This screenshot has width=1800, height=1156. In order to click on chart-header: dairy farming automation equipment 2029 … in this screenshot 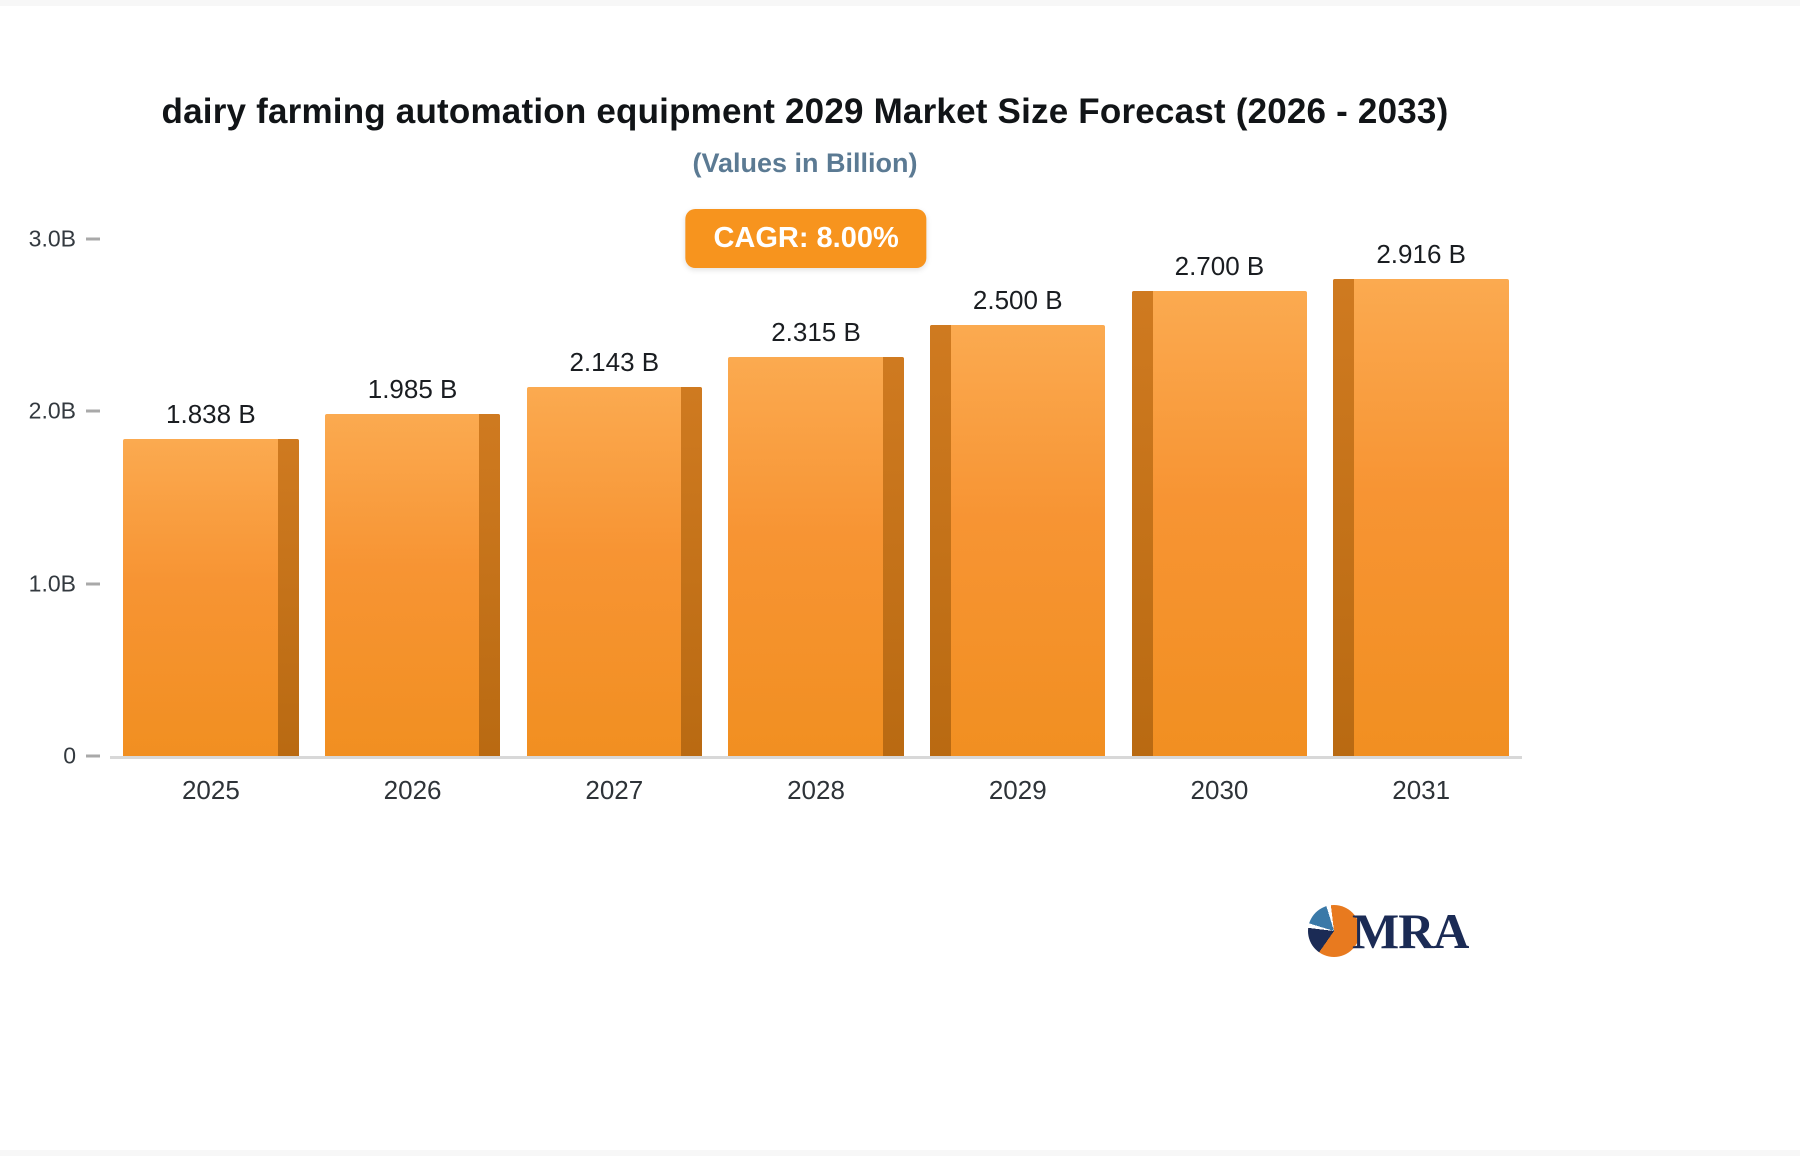, I will do `click(900, 92)`.